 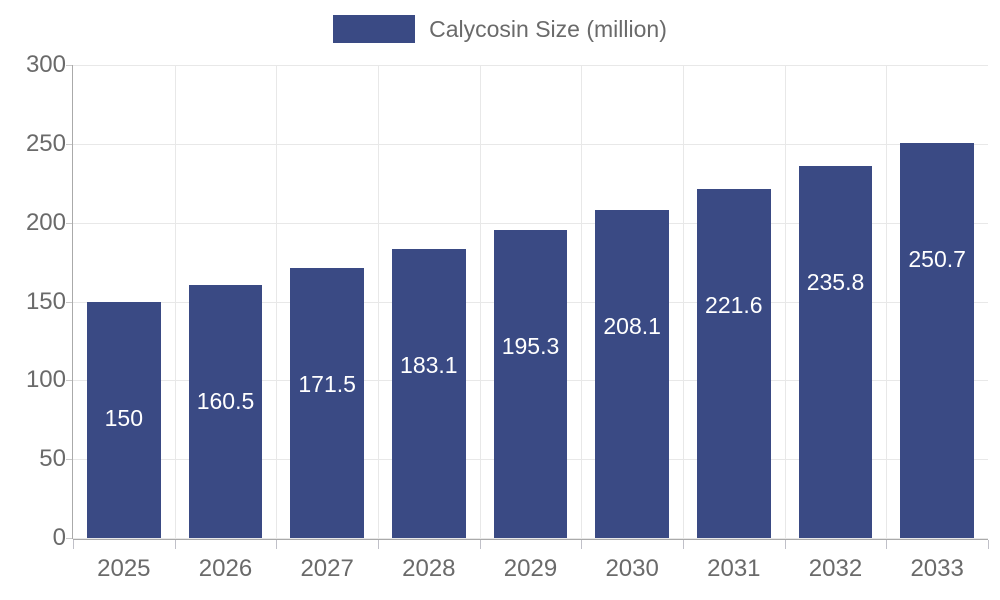 What do you see at coordinates (327, 568) in the screenshot?
I see `x-axis-tick-label: 2027` at bounding box center [327, 568].